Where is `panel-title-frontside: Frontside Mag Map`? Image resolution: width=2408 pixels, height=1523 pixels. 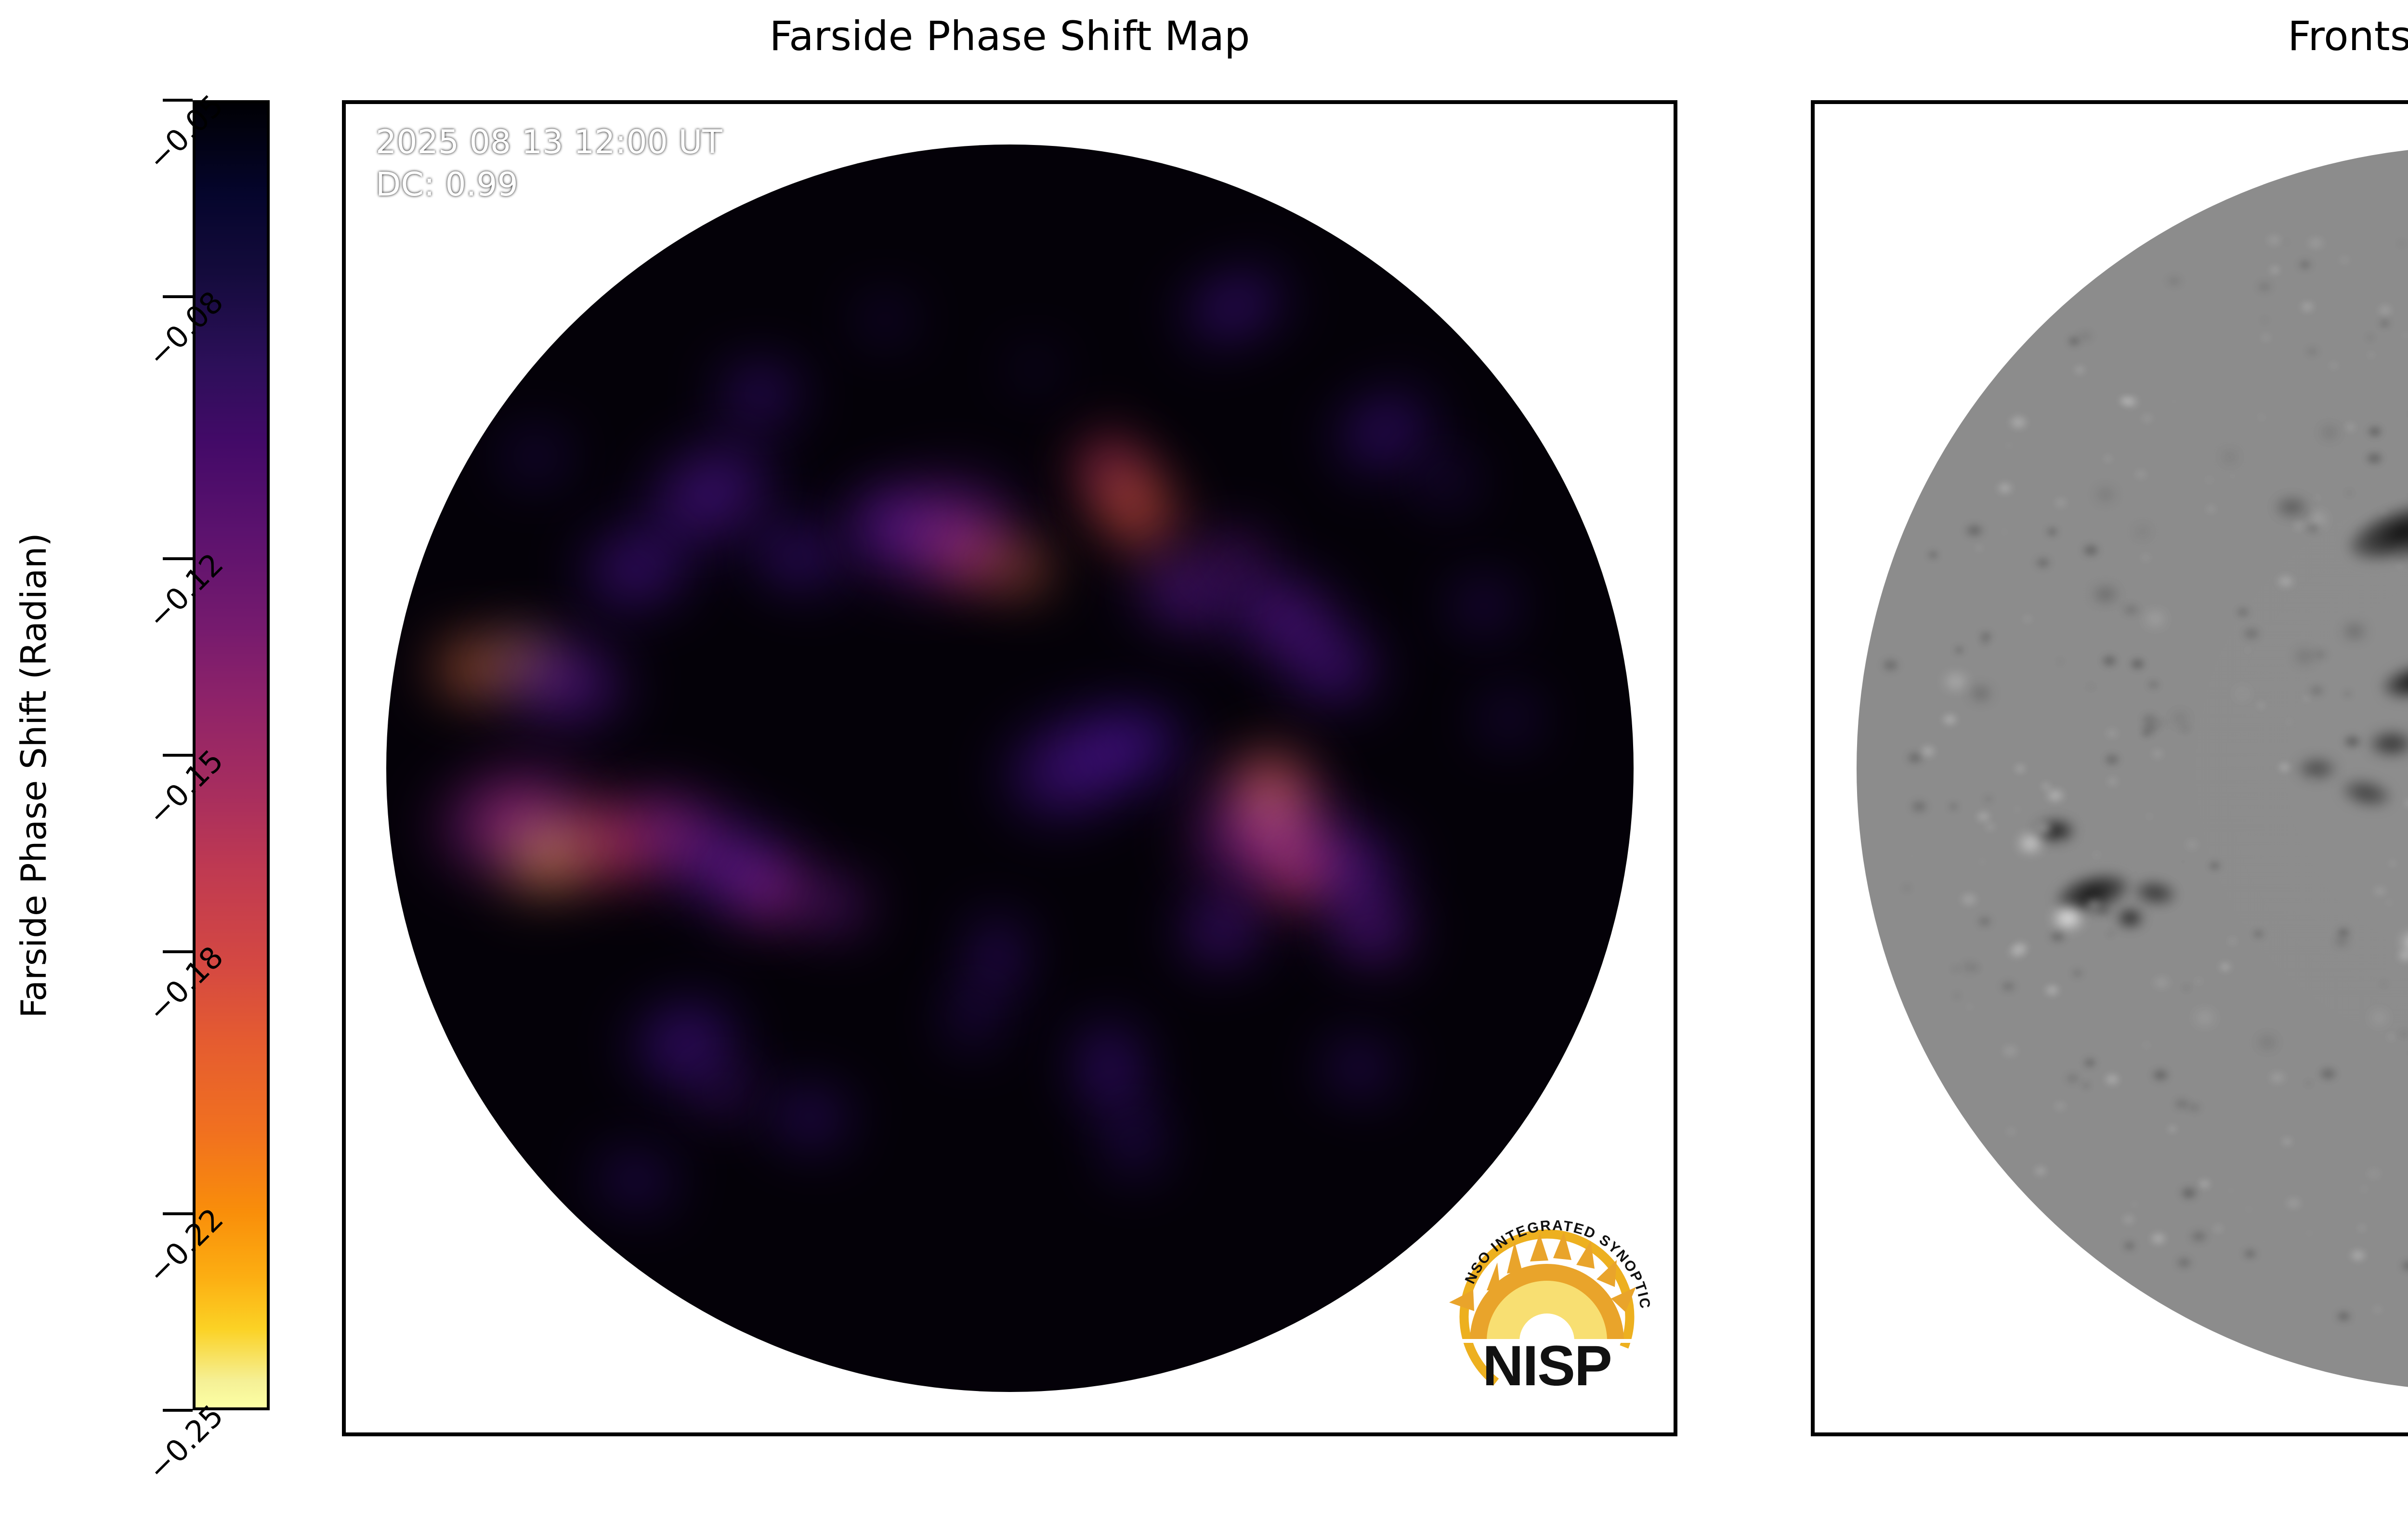
panel-title-frontside: Frontside Mag Map is located at coordinates (2348, 36).